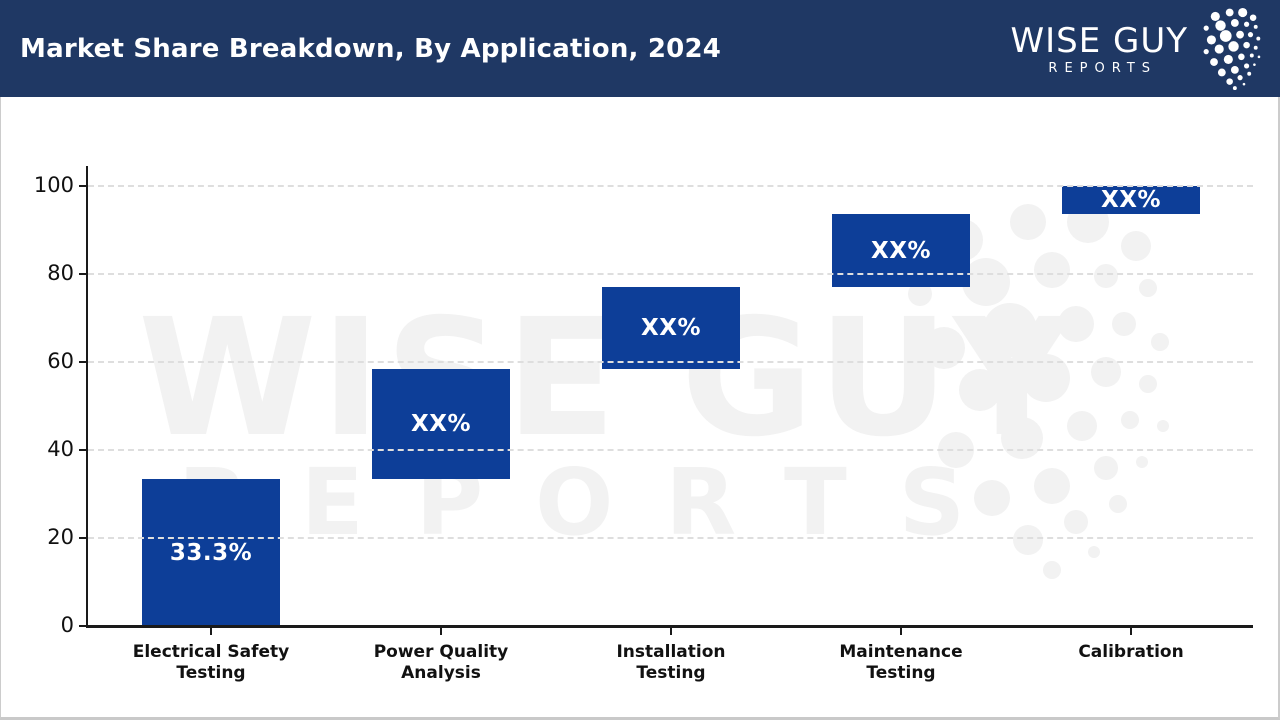  I want to click on x-category-line: Maintenance, so click(901, 652).